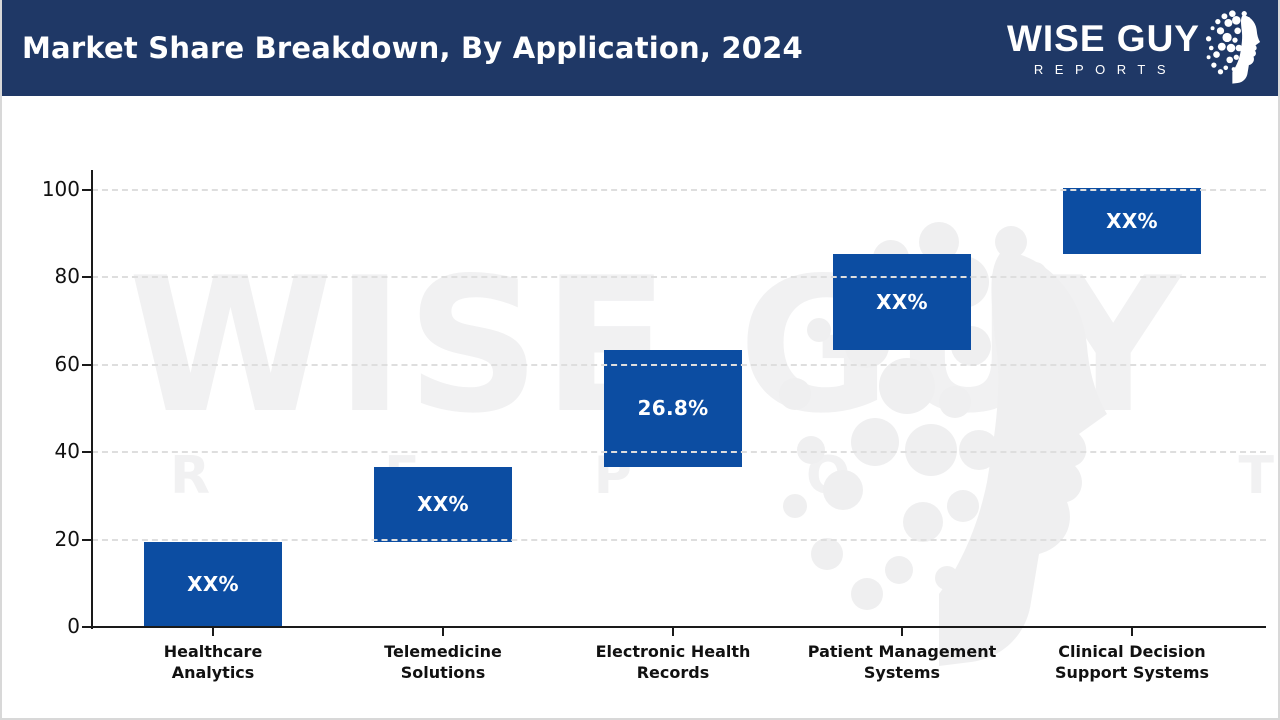  What do you see at coordinates (673, 662) in the screenshot?
I see `category-label: Electronic Health Records` at bounding box center [673, 662].